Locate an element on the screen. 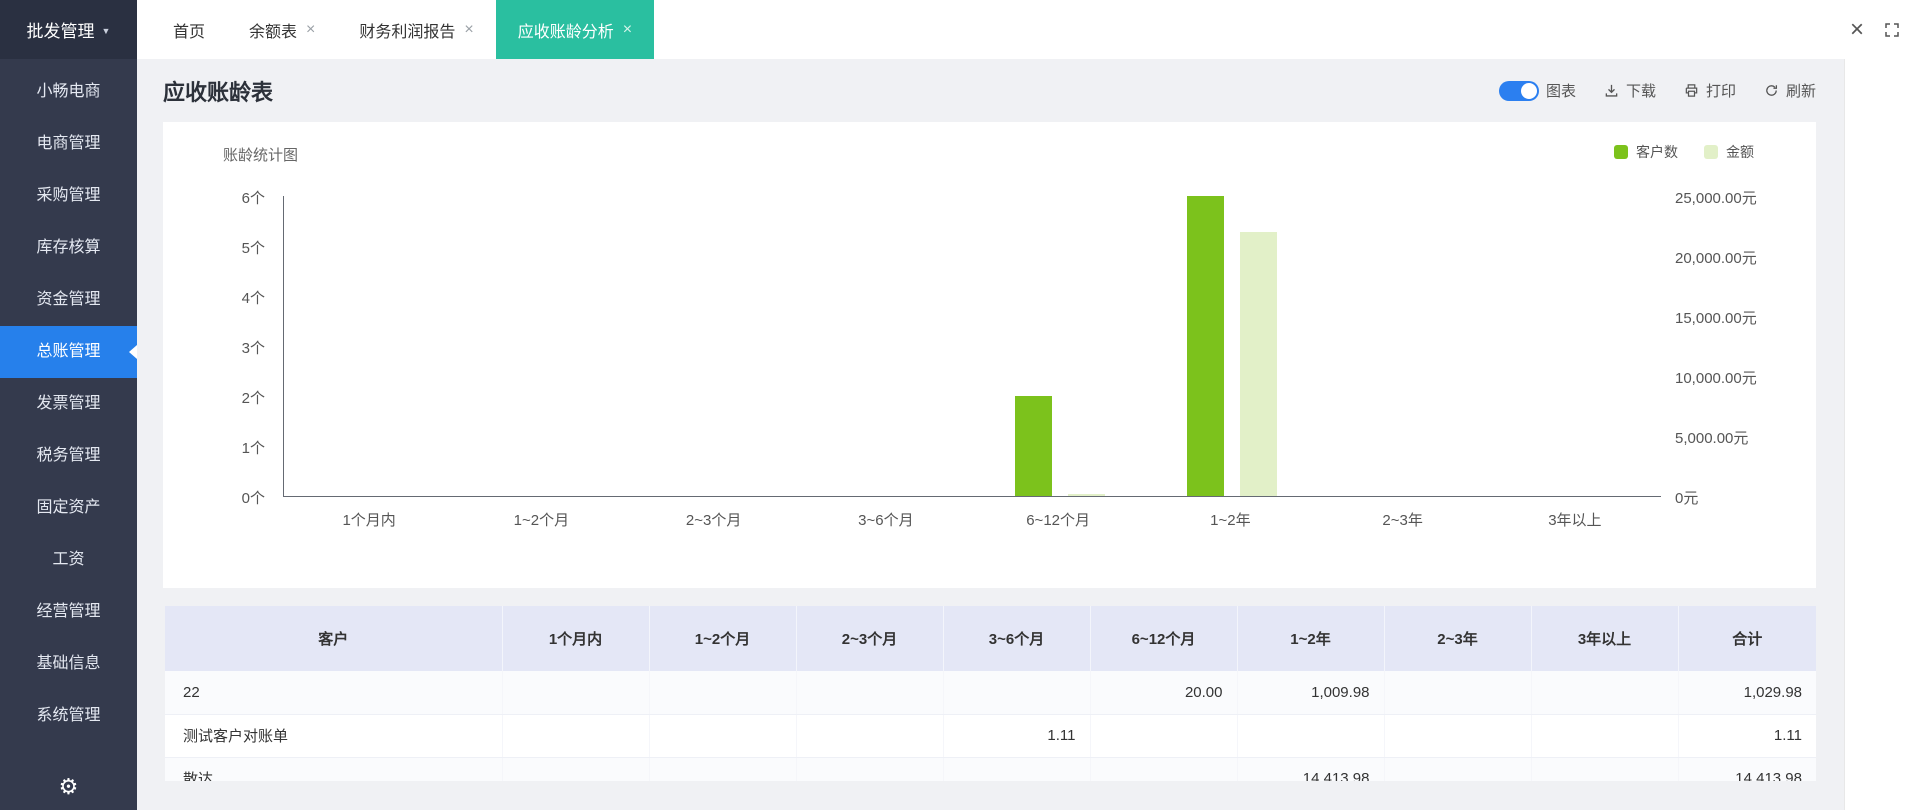 This screenshot has width=1920, height=810. printer-icon is located at coordinates (1691, 90).